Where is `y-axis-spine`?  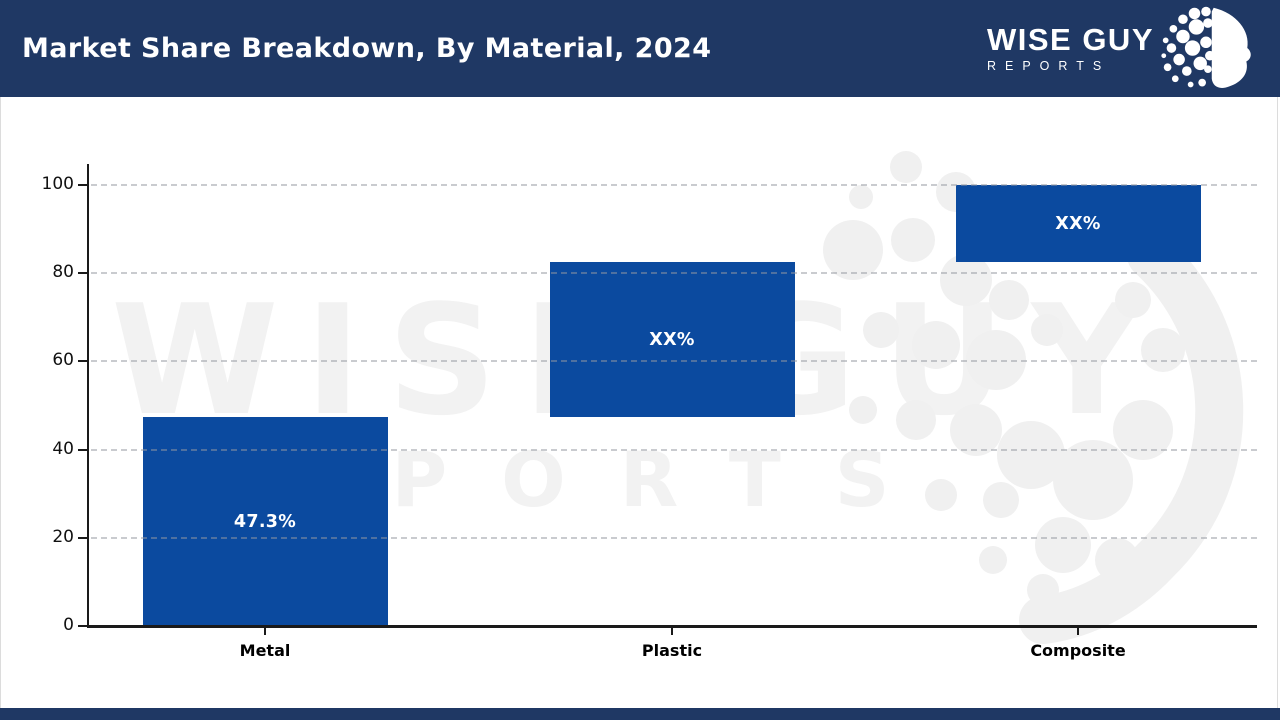
y-axis-spine is located at coordinates (88, 396).